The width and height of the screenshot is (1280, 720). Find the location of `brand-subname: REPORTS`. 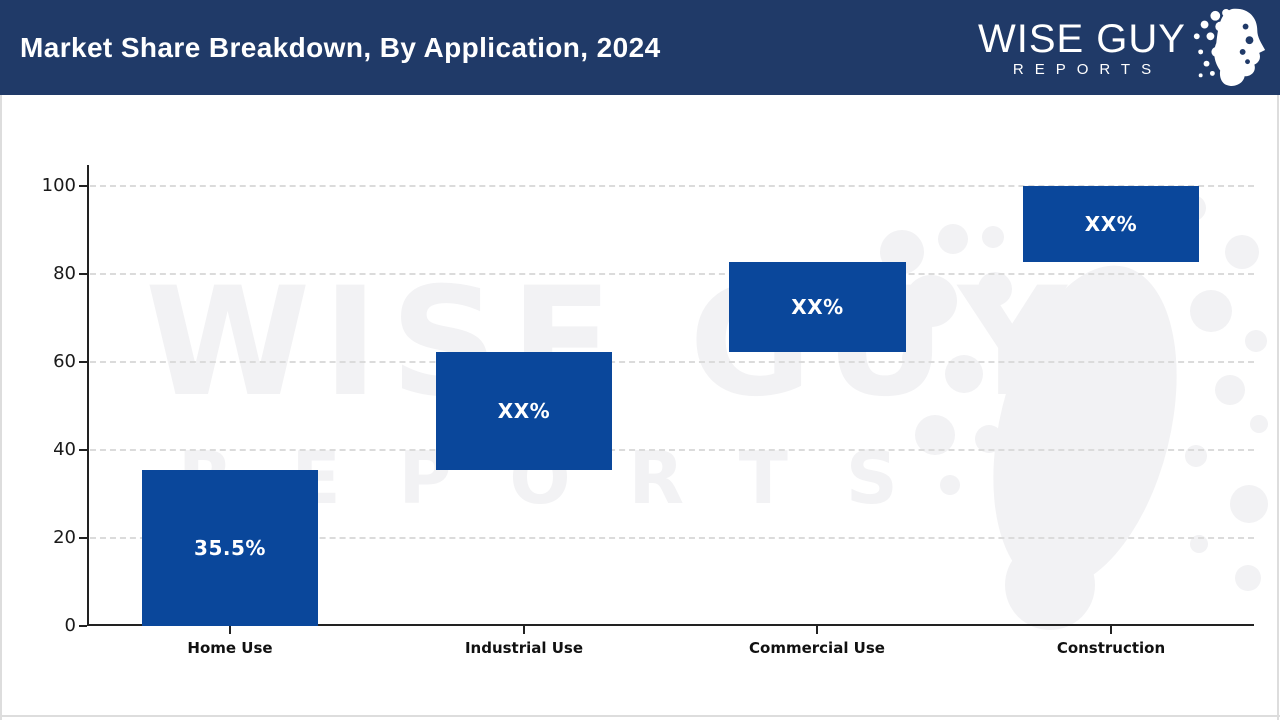

brand-subname: REPORTS is located at coordinates (1087, 69).